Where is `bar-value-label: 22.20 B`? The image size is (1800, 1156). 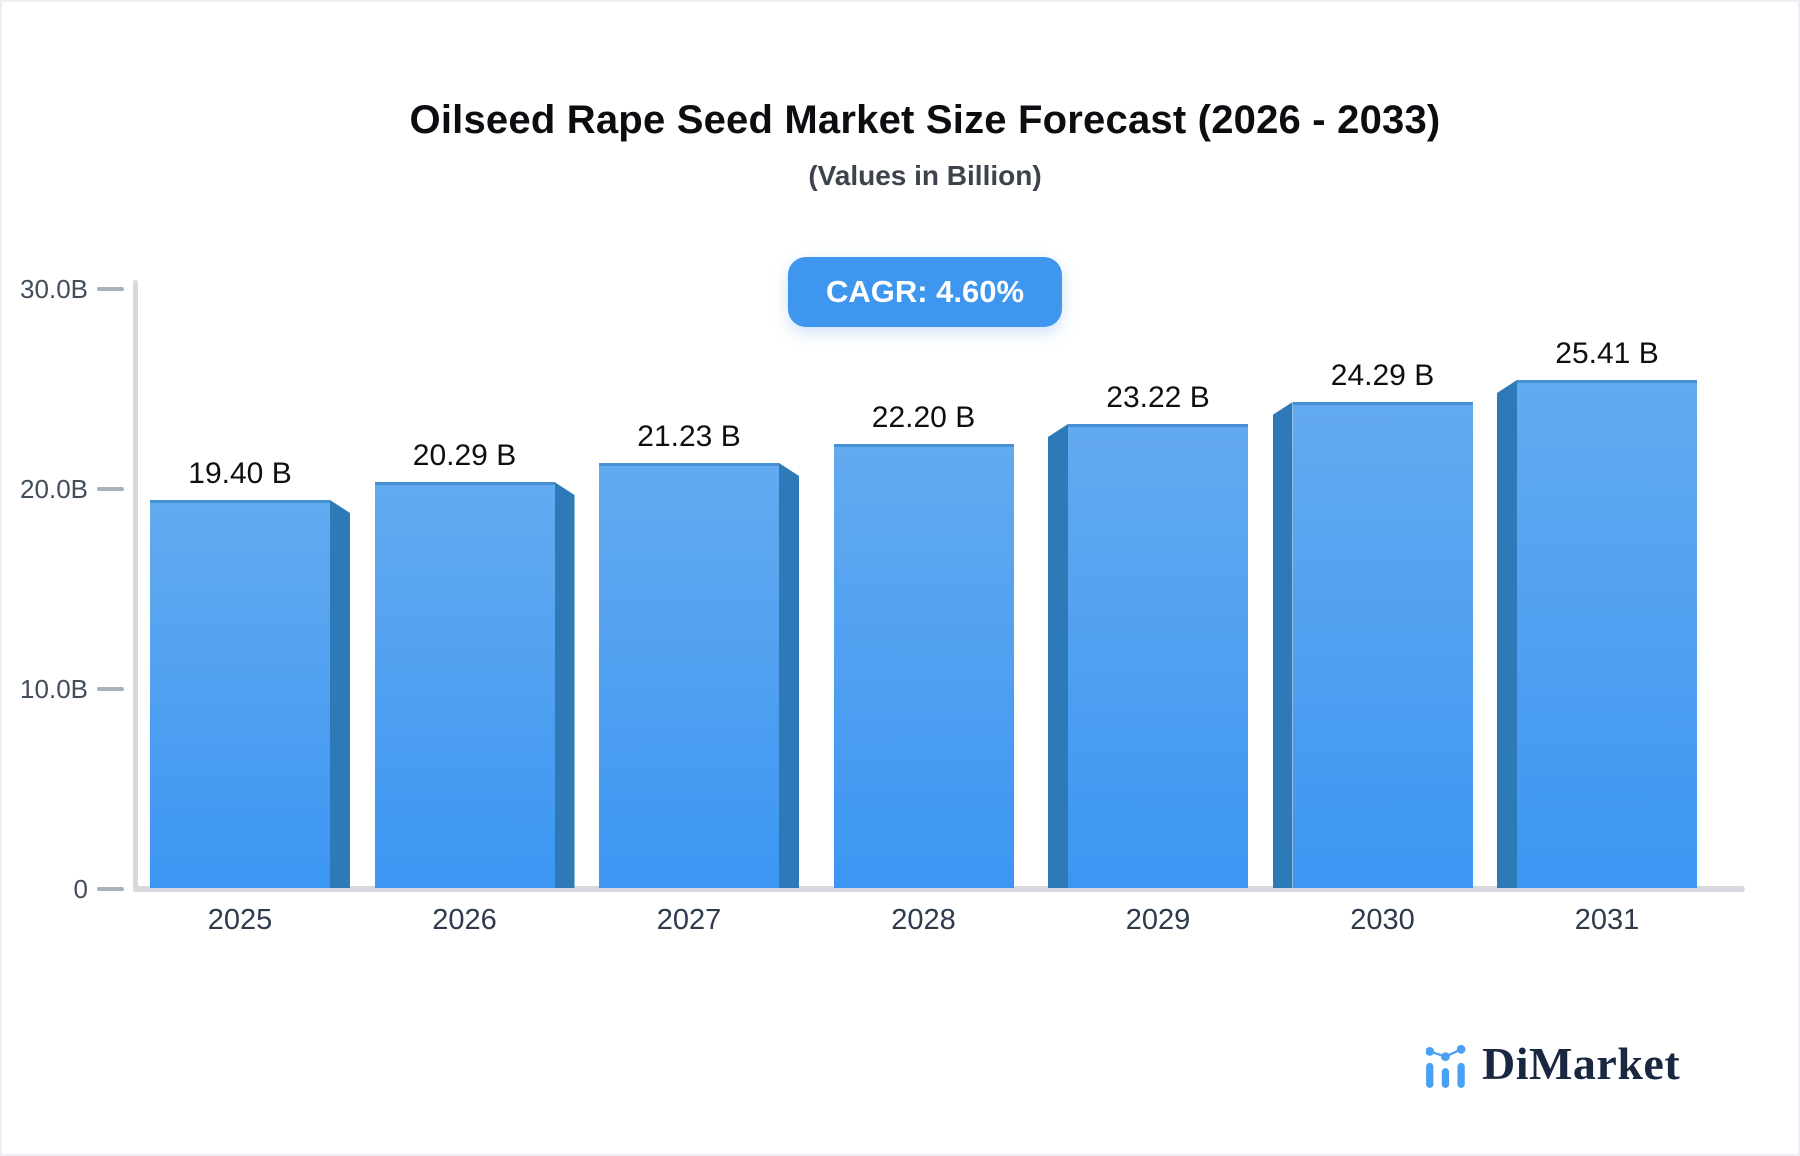 bar-value-label: 22.20 B is located at coordinates (923, 417).